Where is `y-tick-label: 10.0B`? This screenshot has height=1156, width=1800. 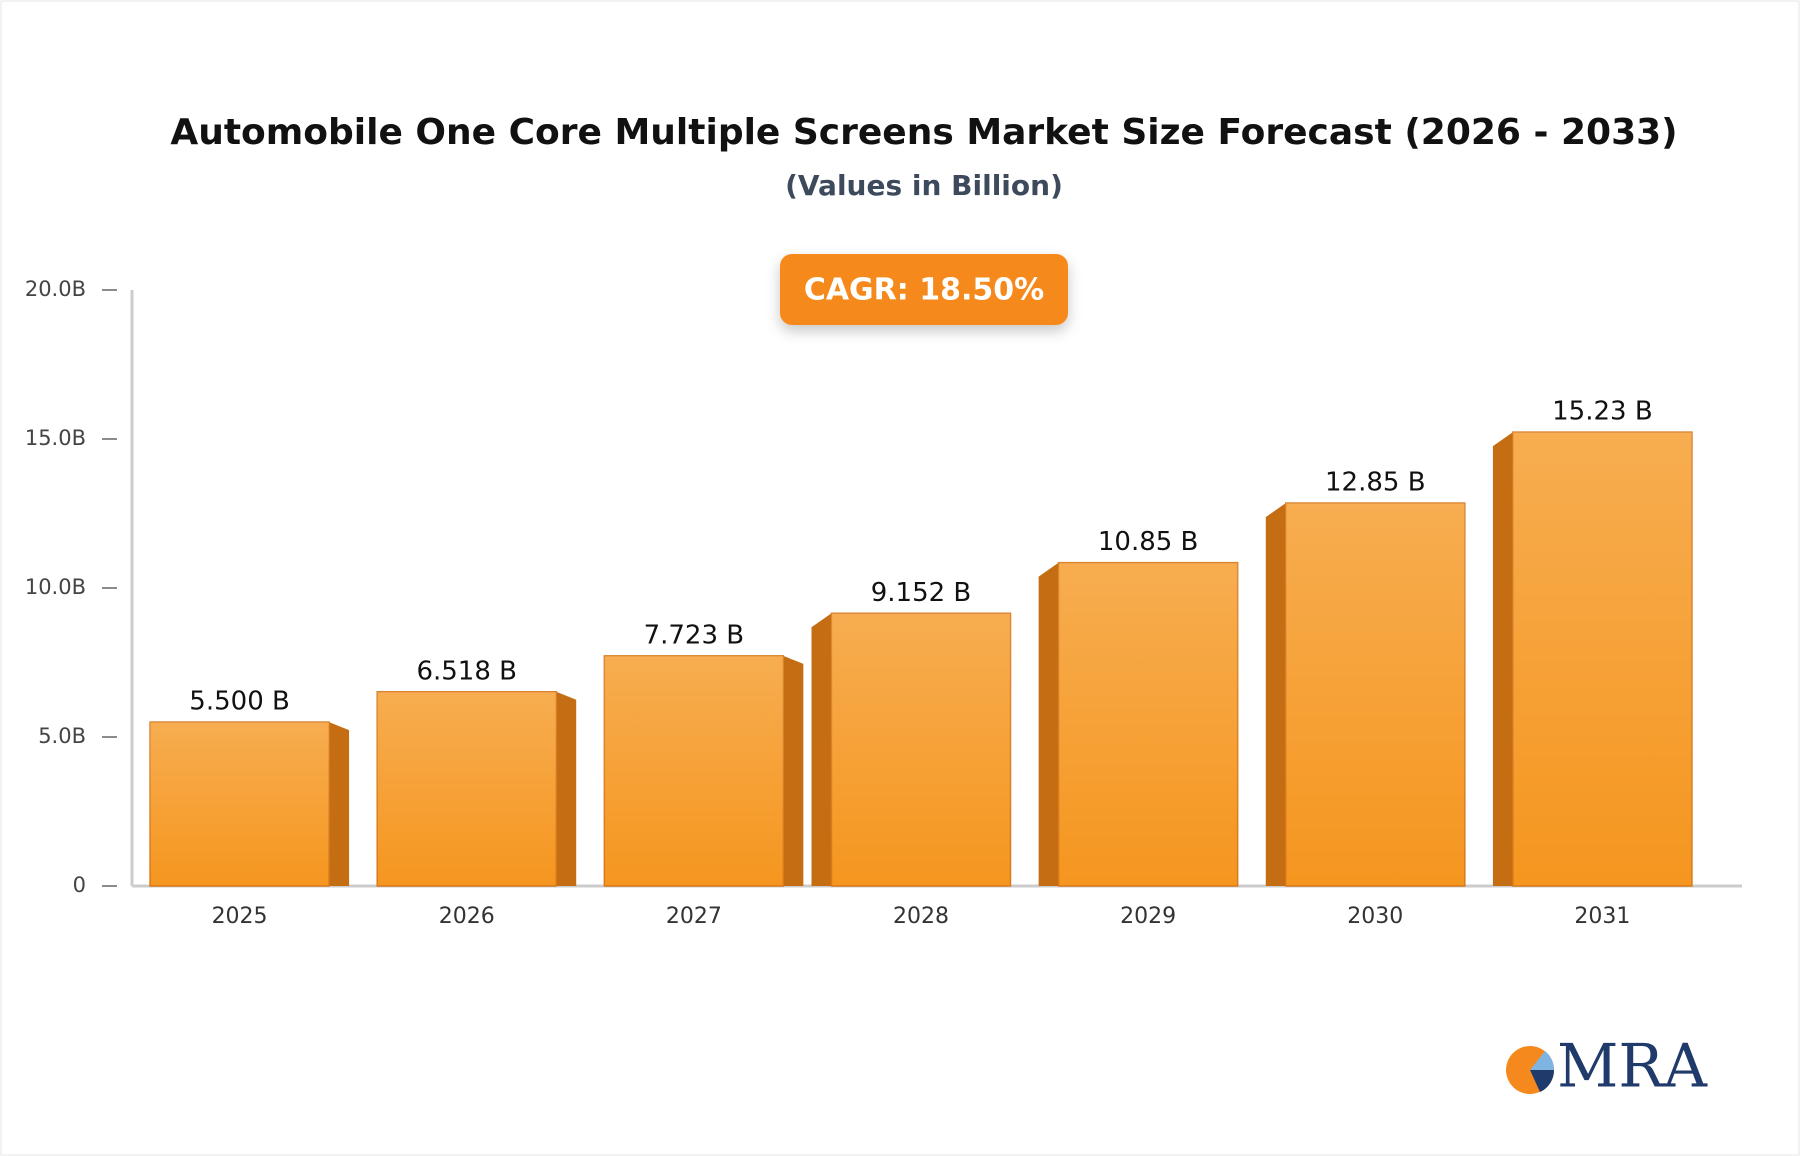
y-tick-label: 10.0B is located at coordinates (55, 587).